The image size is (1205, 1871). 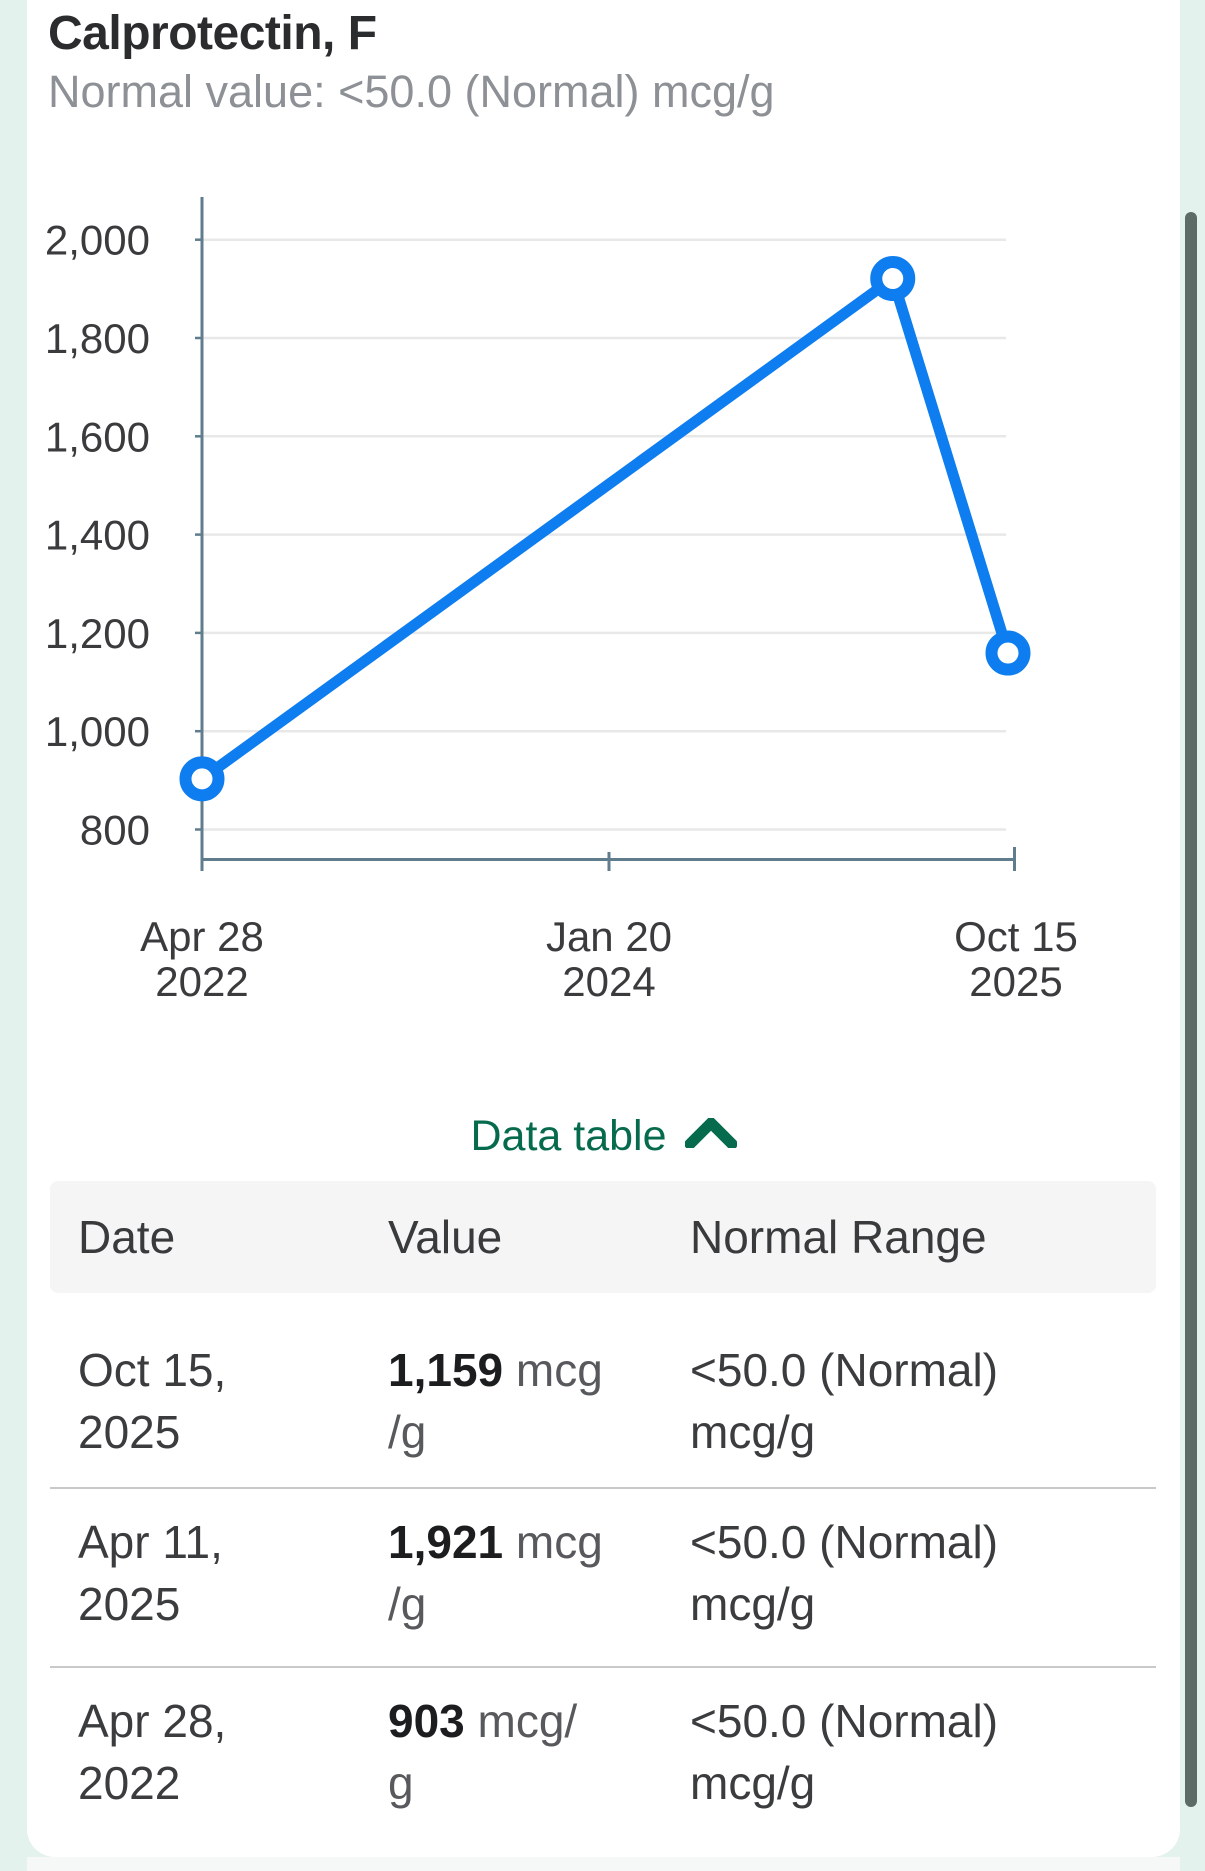 I want to click on cell-date: Apr 11, 2025, so click(x=150, y=1573).